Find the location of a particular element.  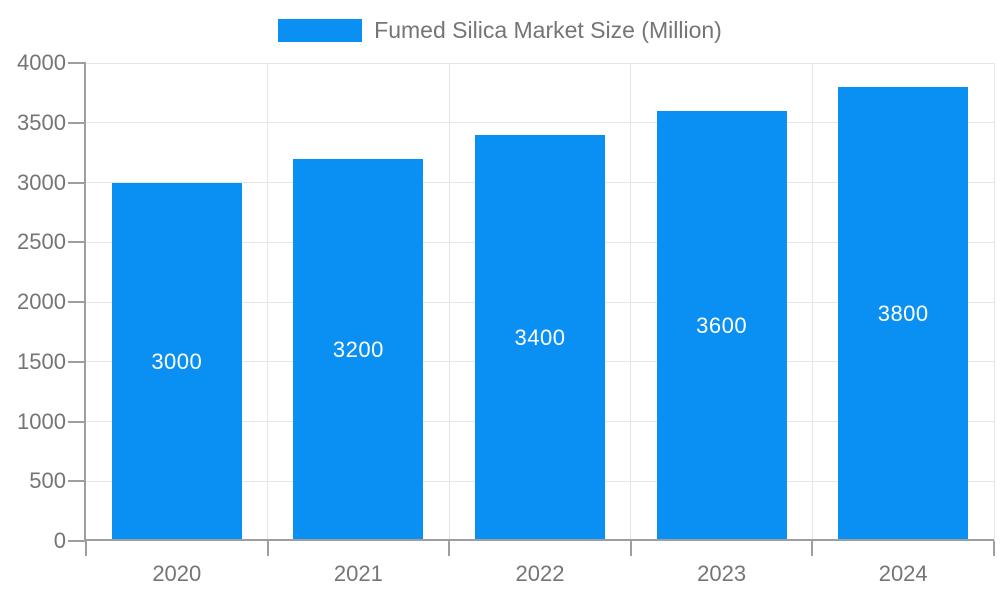

y-axis-label: 2000 is located at coordinates (41, 301).